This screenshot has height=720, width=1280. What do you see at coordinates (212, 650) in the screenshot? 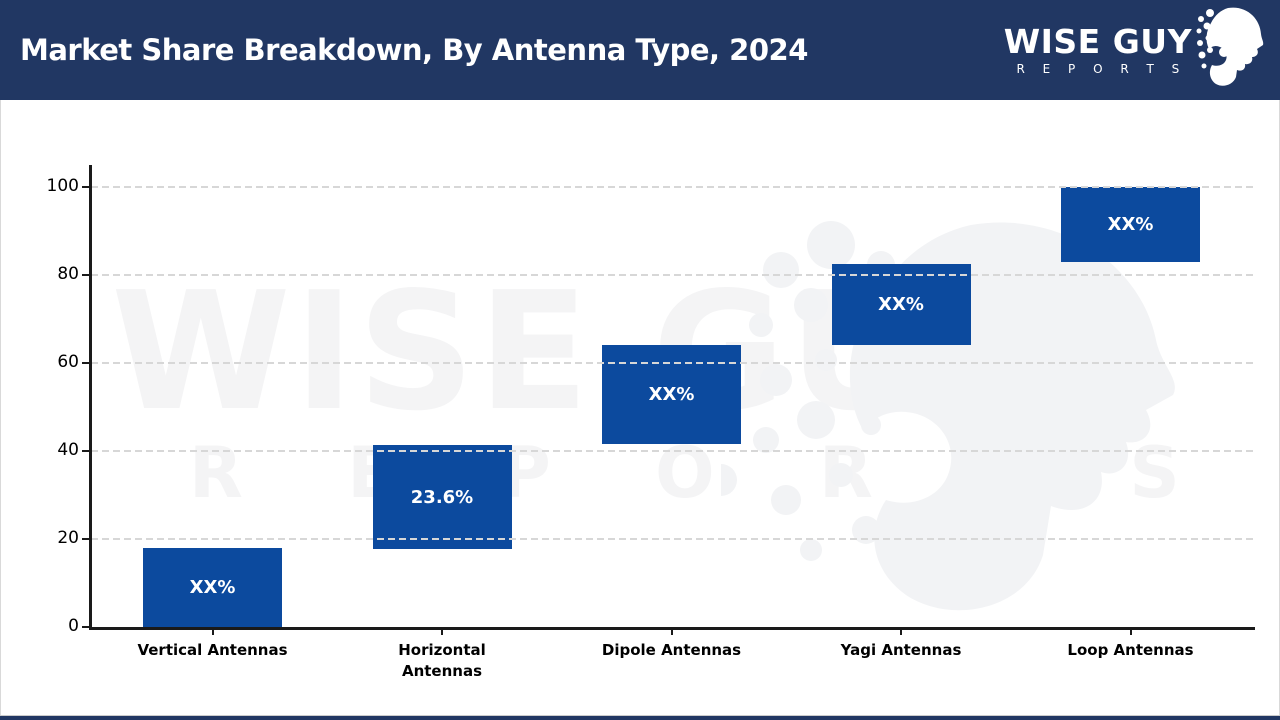
I see `x-tick-label: Vertical Antennas` at bounding box center [212, 650].